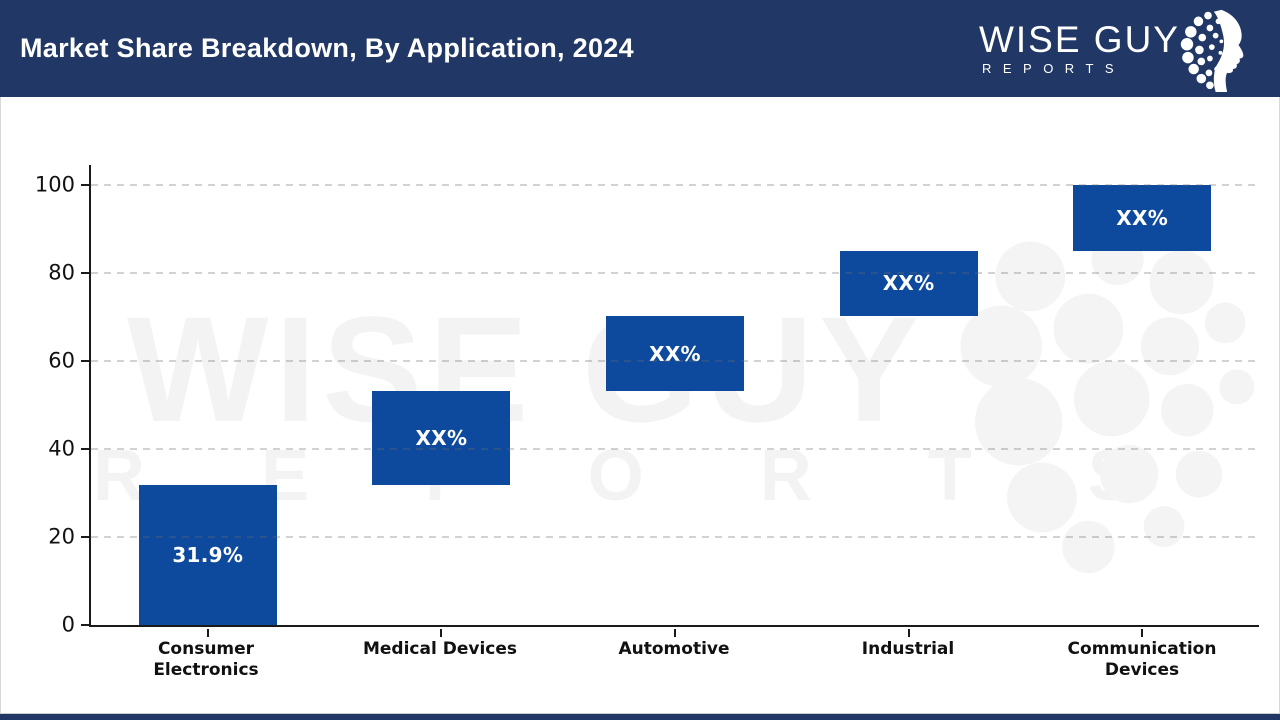 The width and height of the screenshot is (1280, 720). What do you see at coordinates (61, 360) in the screenshot?
I see `y-tick-label: 60` at bounding box center [61, 360].